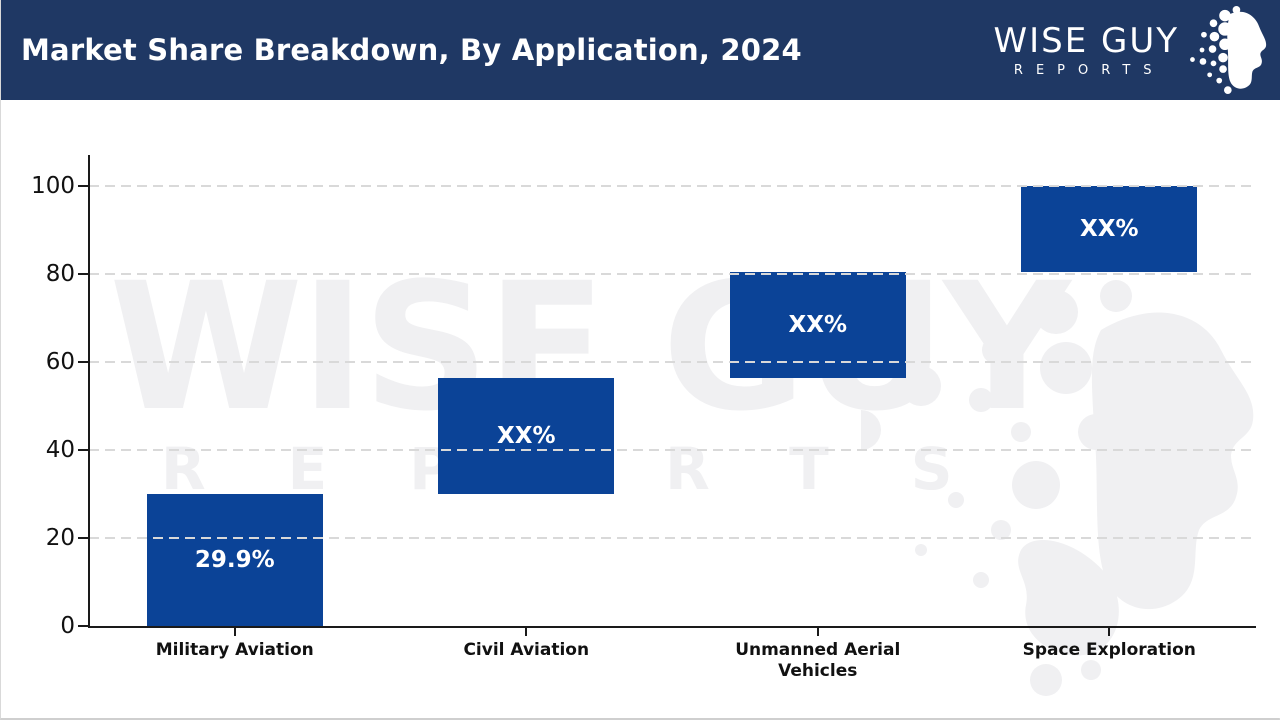 The width and height of the screenshot is (1280, 720). I want to click on x-category-label: Space Exploration, so click(1109, 650).